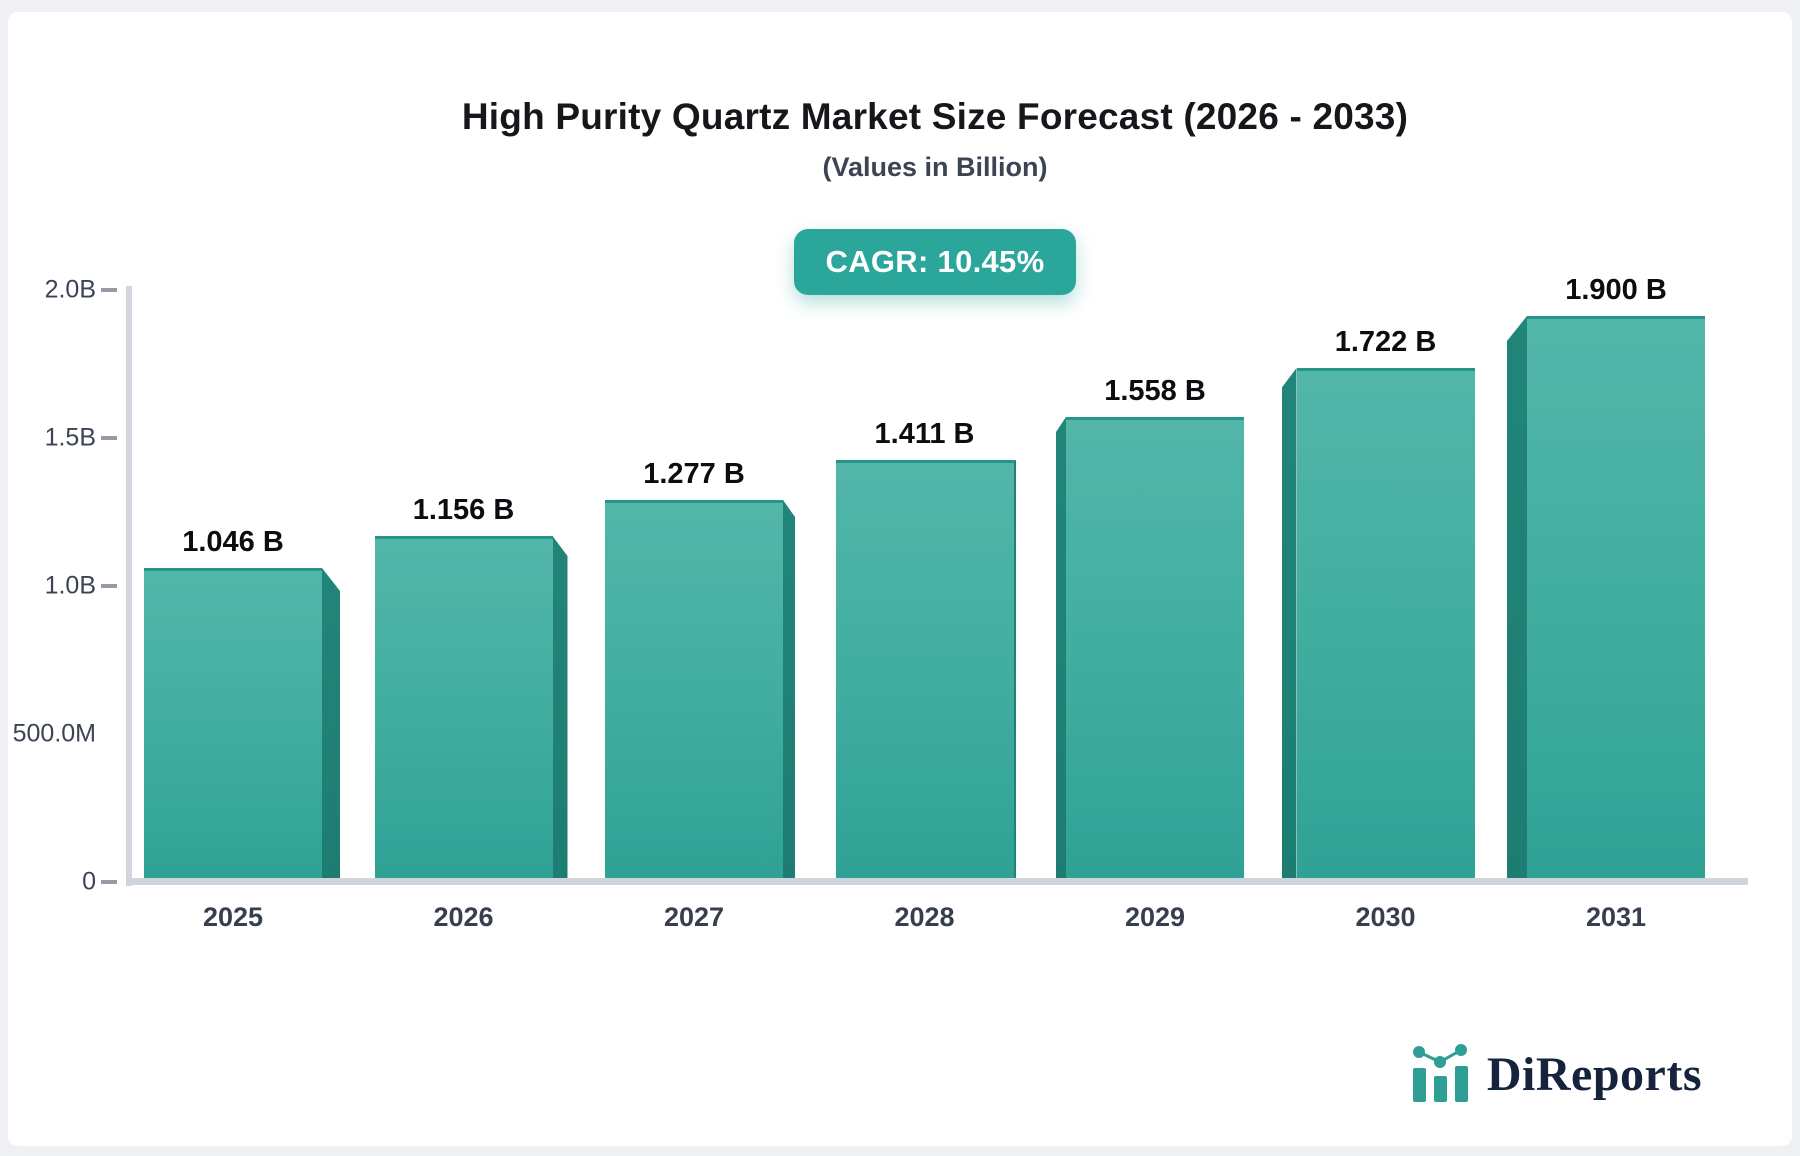  What do you see at coordinates (1155, 391) in the screenshot?
I see `bar-value-label: 1.558 B` at bounding box center [1155, 391].